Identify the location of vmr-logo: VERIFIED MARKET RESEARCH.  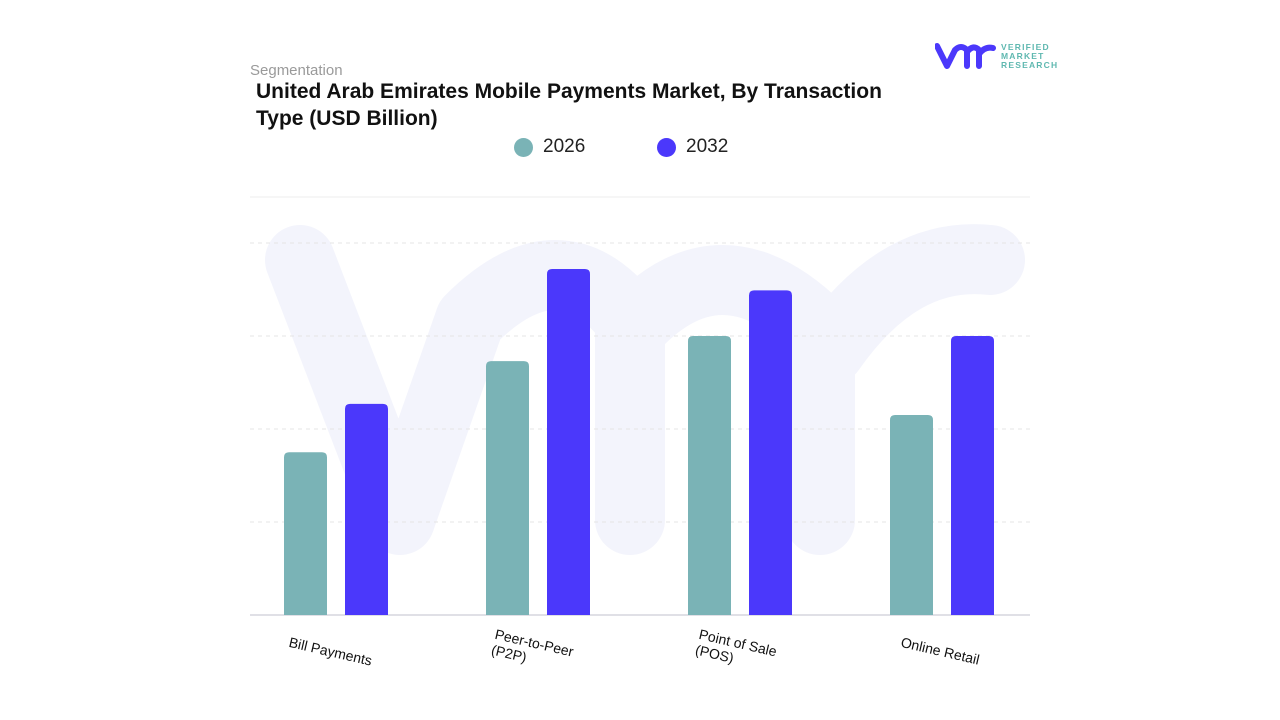
(996, 56).